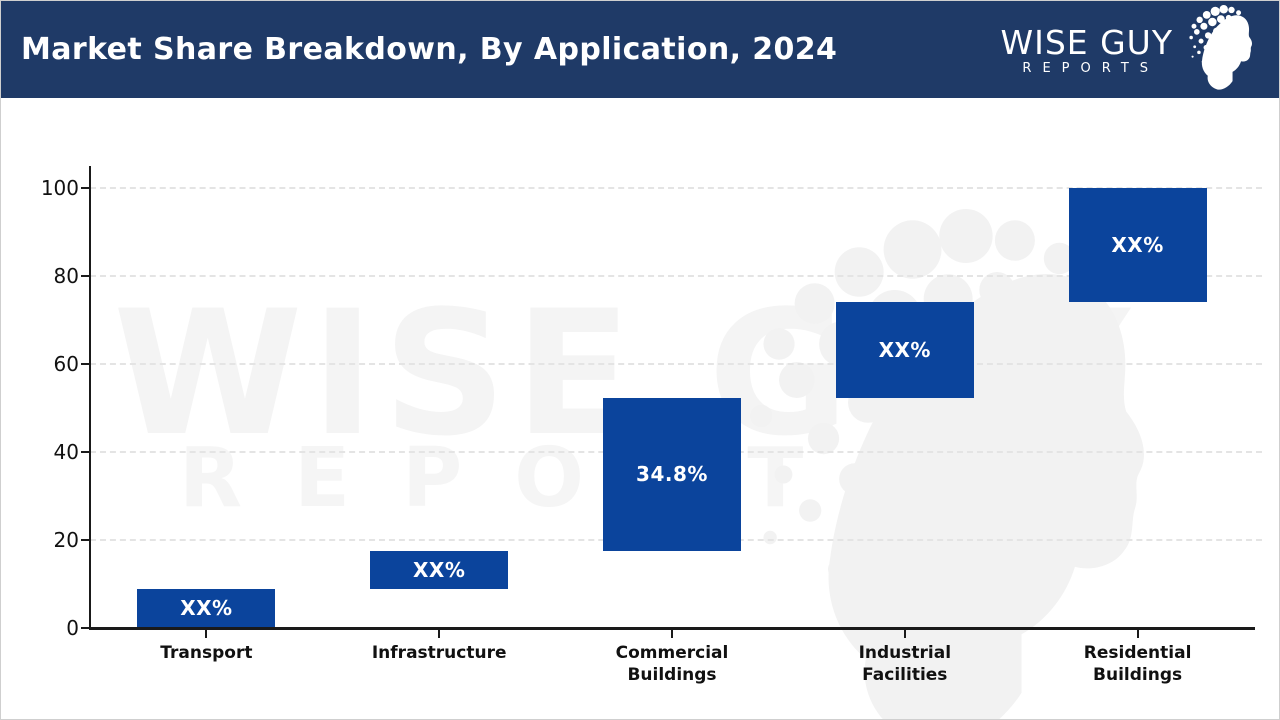 The image size is (1280, 720). What do you see at coordinates (66, 452) in the screenshot?
I see `y-tick-label: 40` at bounding box center [66, 452].